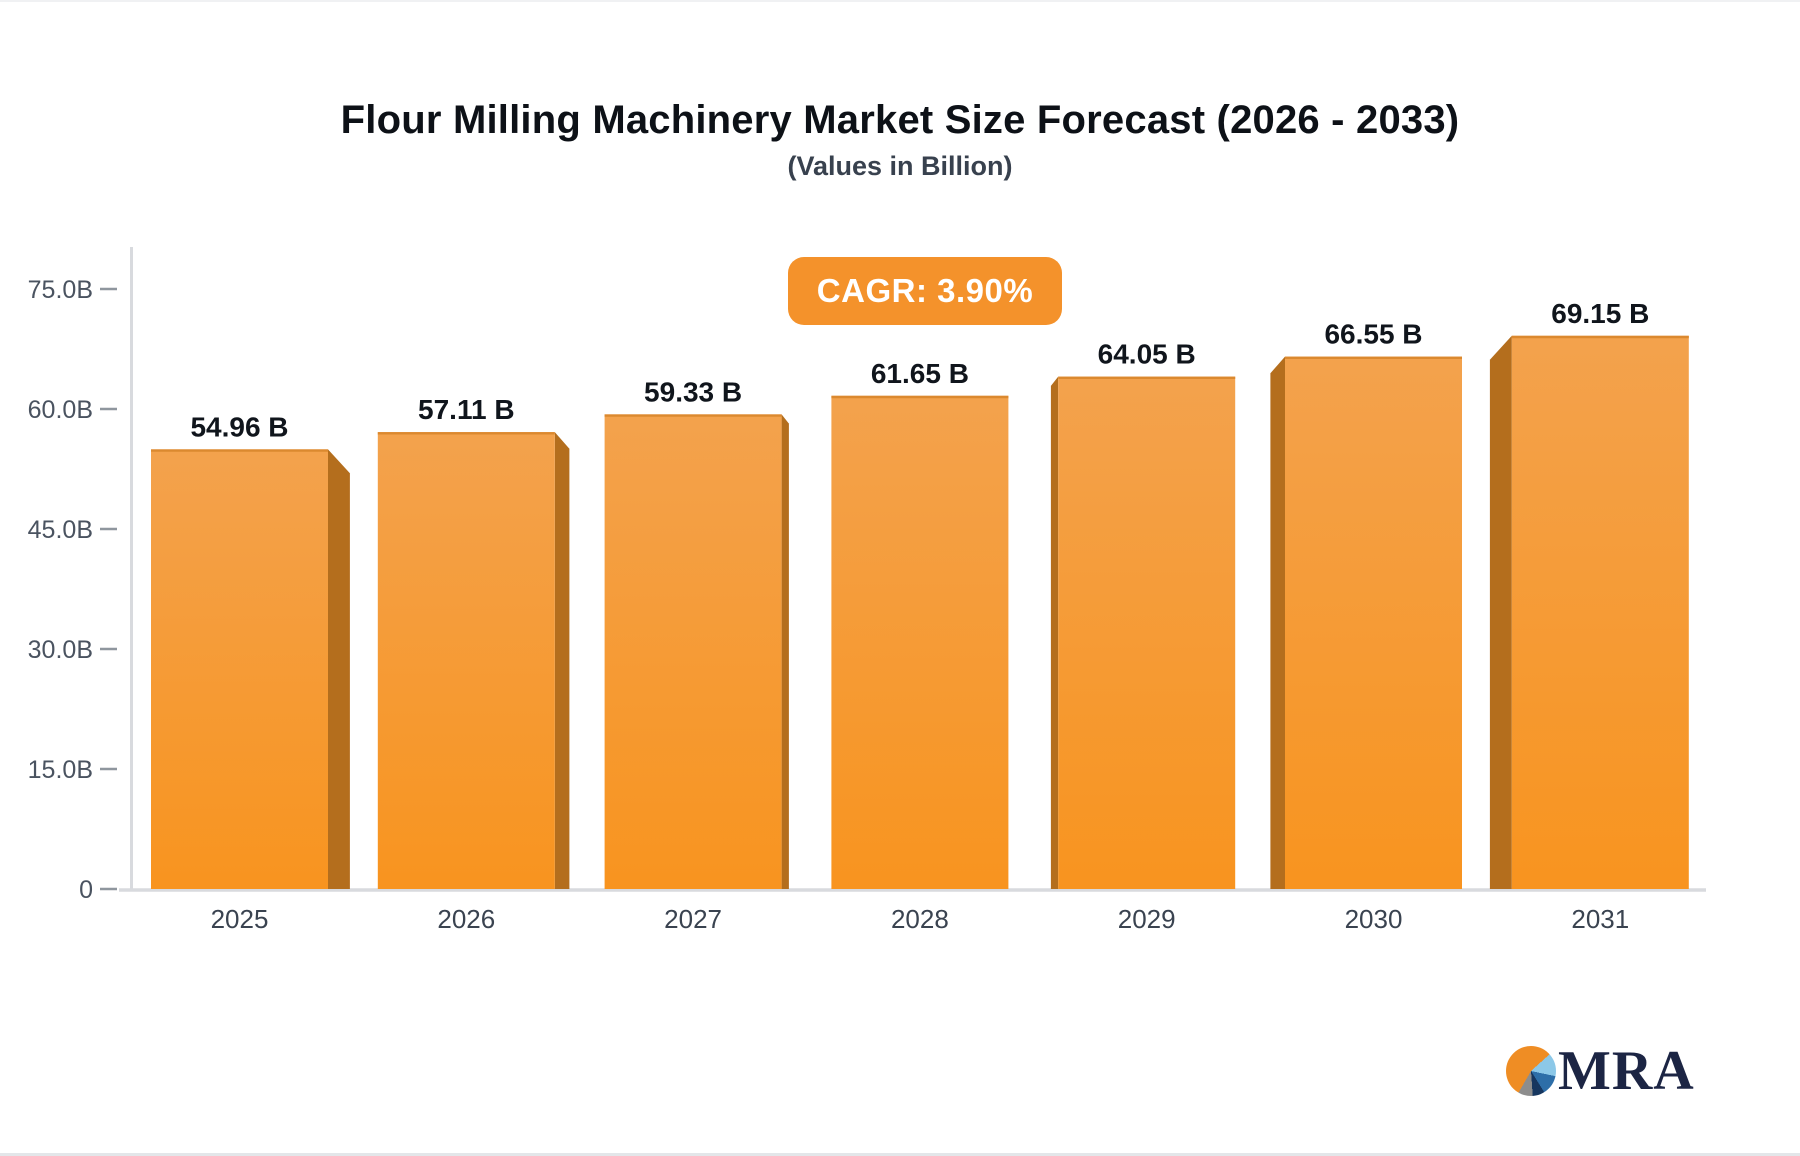 The image size is (1800, 1156). Describe the element at coordinates (60, 770) in the screenshot. I see `y-tick-label: 15.0B` at that location.